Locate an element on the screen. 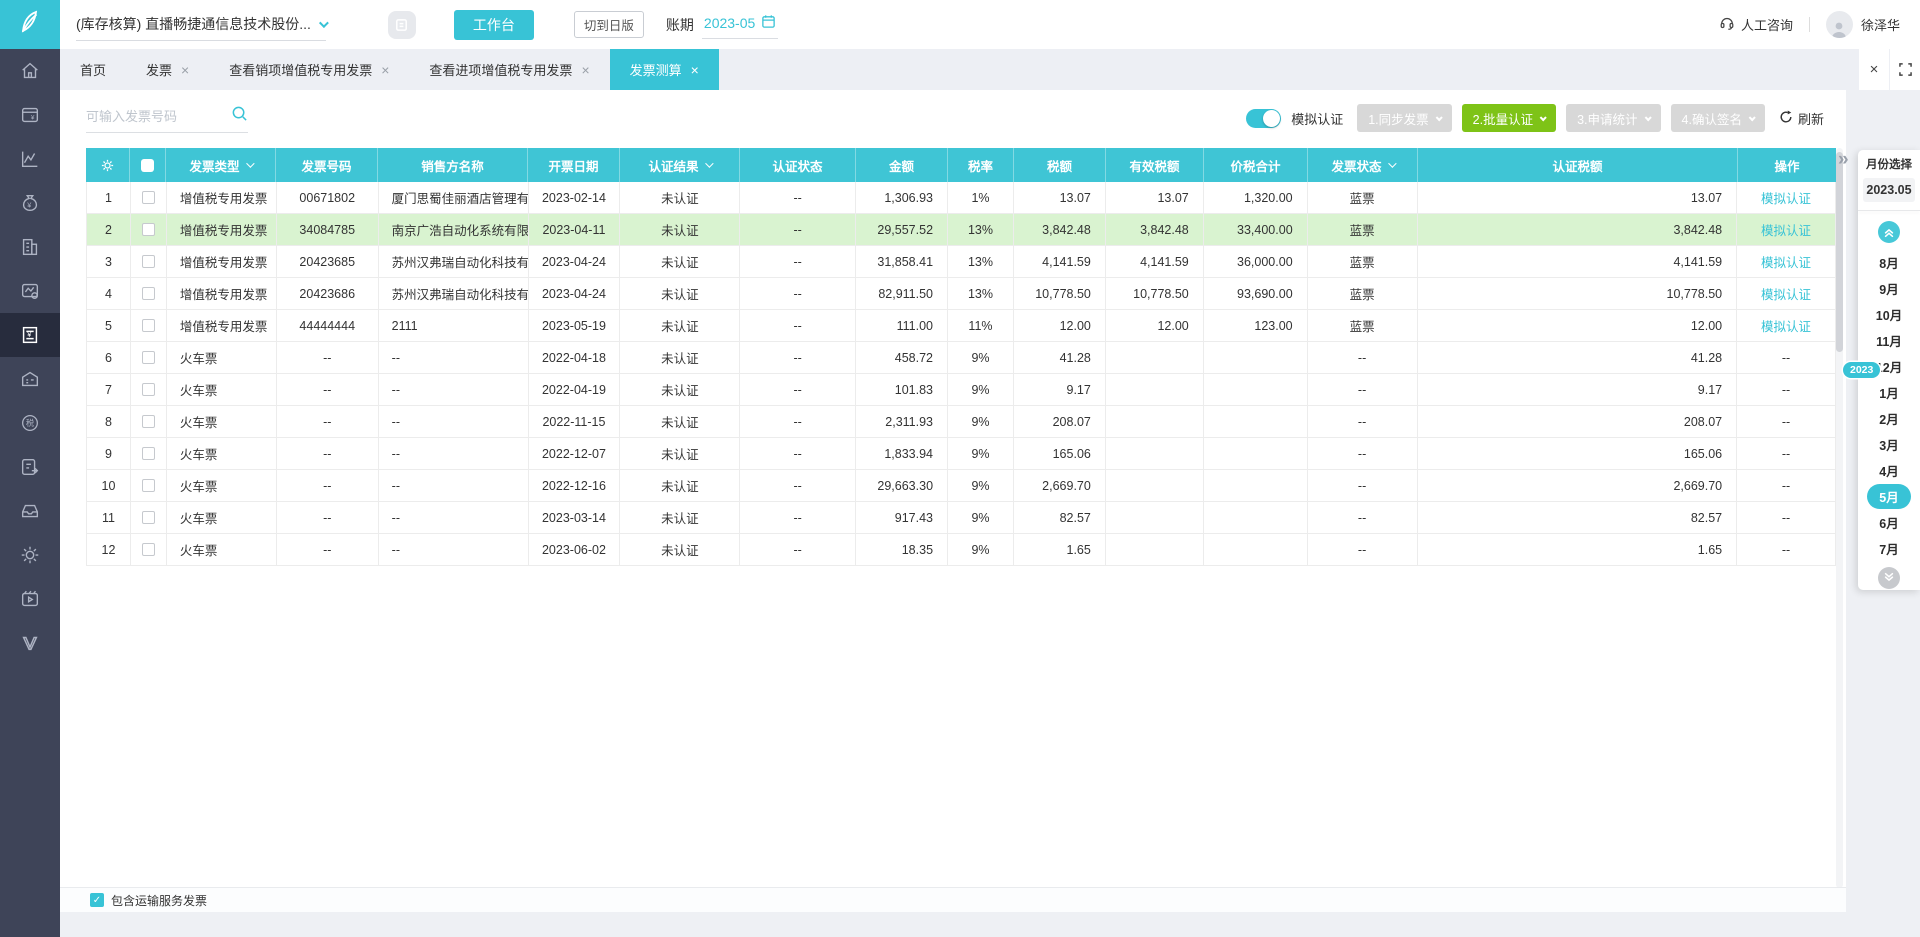 This screenshot has height=937, width=1920. month-item: 7月 is located at coordinates (1889, 549).